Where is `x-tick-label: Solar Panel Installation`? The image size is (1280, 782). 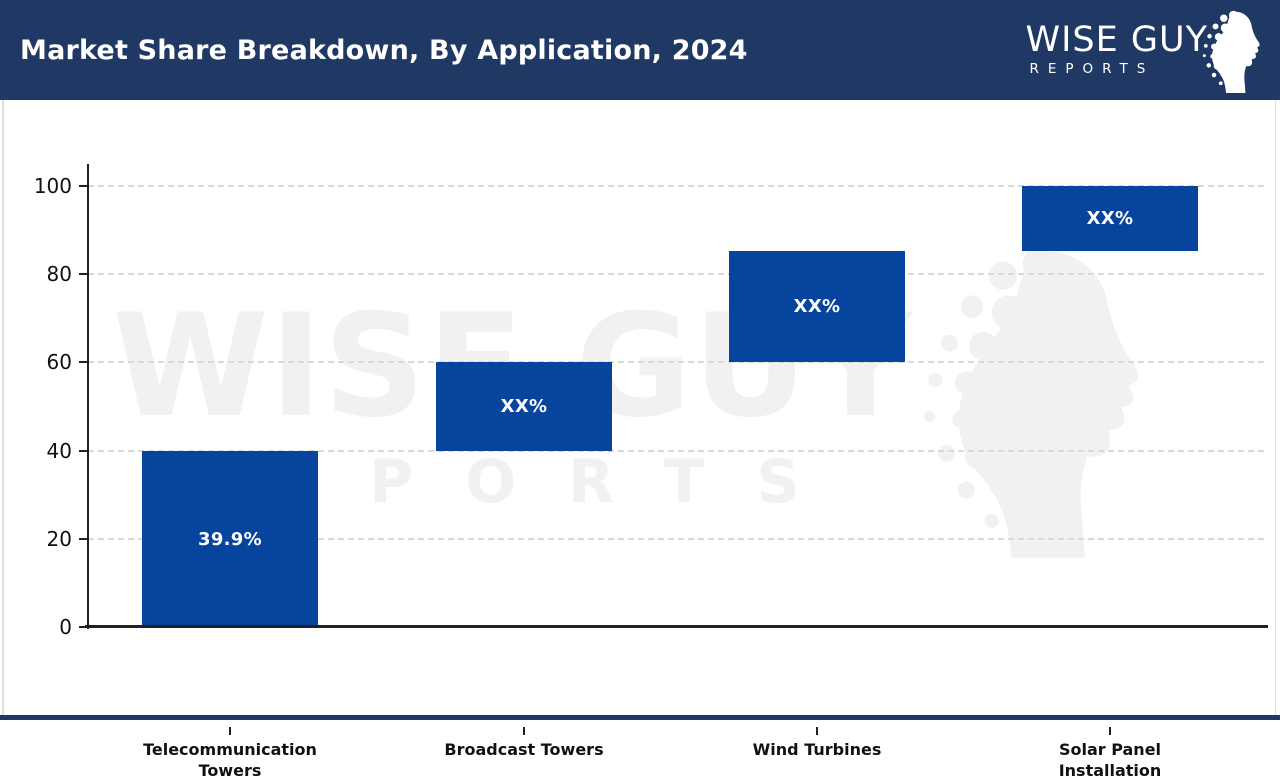 x-tick-label: Solar Panel Installation is located at coordinates (1110, 760).